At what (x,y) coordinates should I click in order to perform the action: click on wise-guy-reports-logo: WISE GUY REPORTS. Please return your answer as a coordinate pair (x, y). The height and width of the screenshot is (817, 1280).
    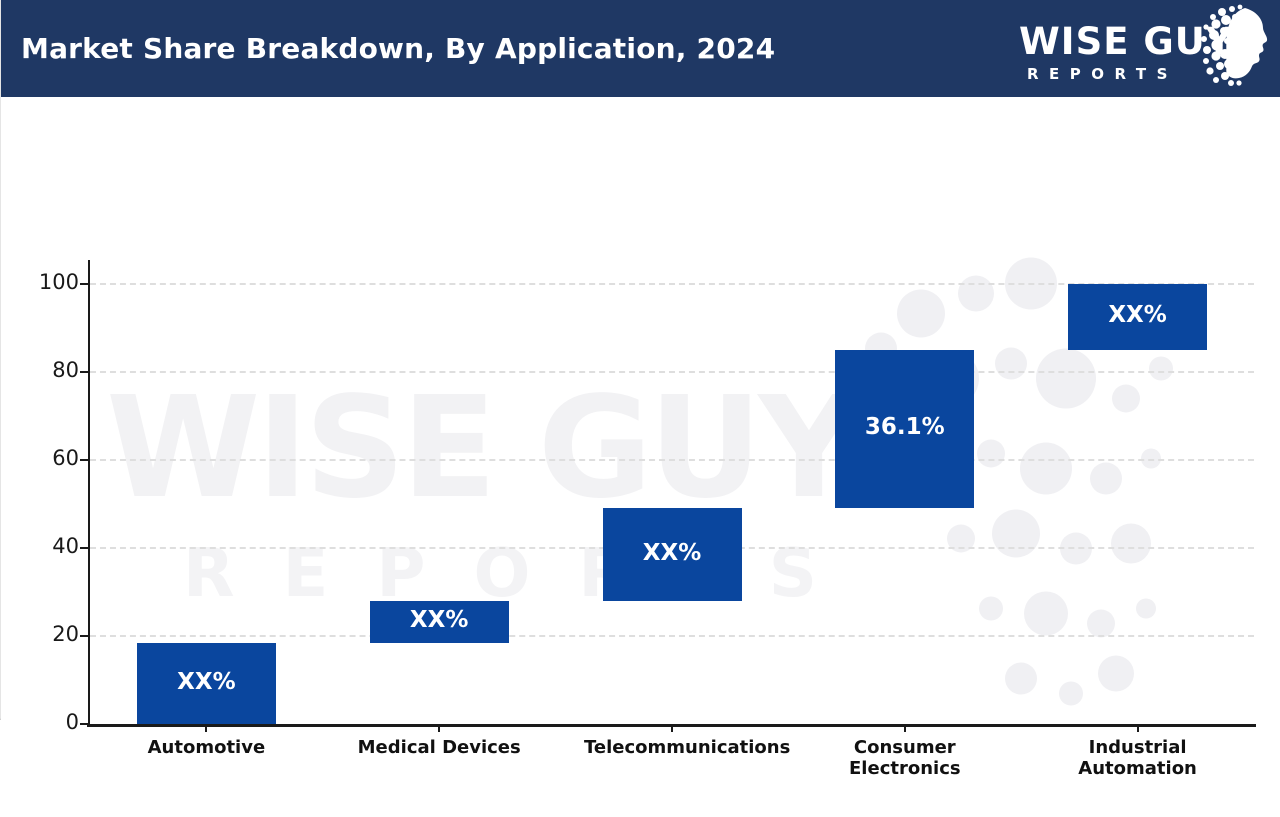
    Looking at the image, I should click on (1143, 45).